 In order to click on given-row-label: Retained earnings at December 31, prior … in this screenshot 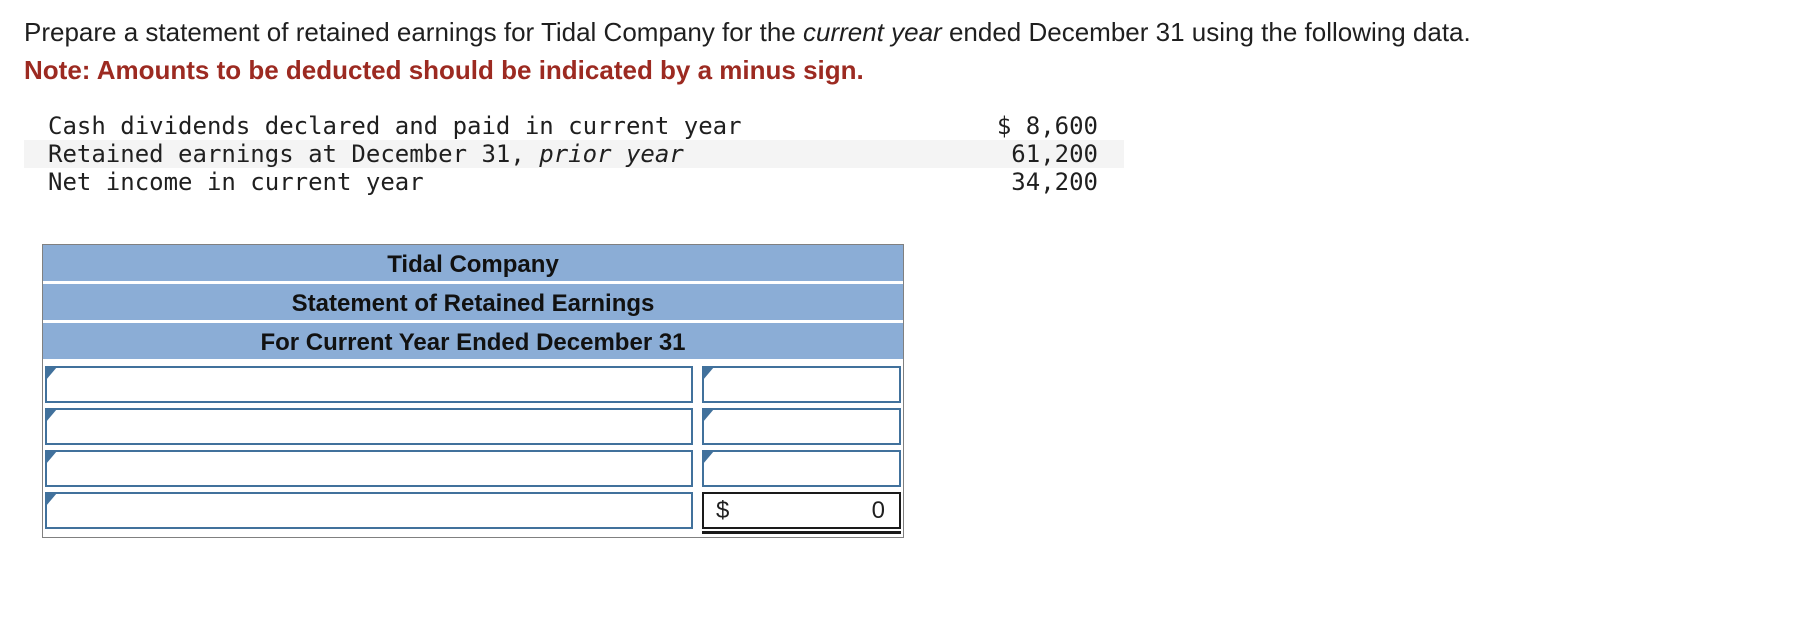, I will do `click(366, 154)`.